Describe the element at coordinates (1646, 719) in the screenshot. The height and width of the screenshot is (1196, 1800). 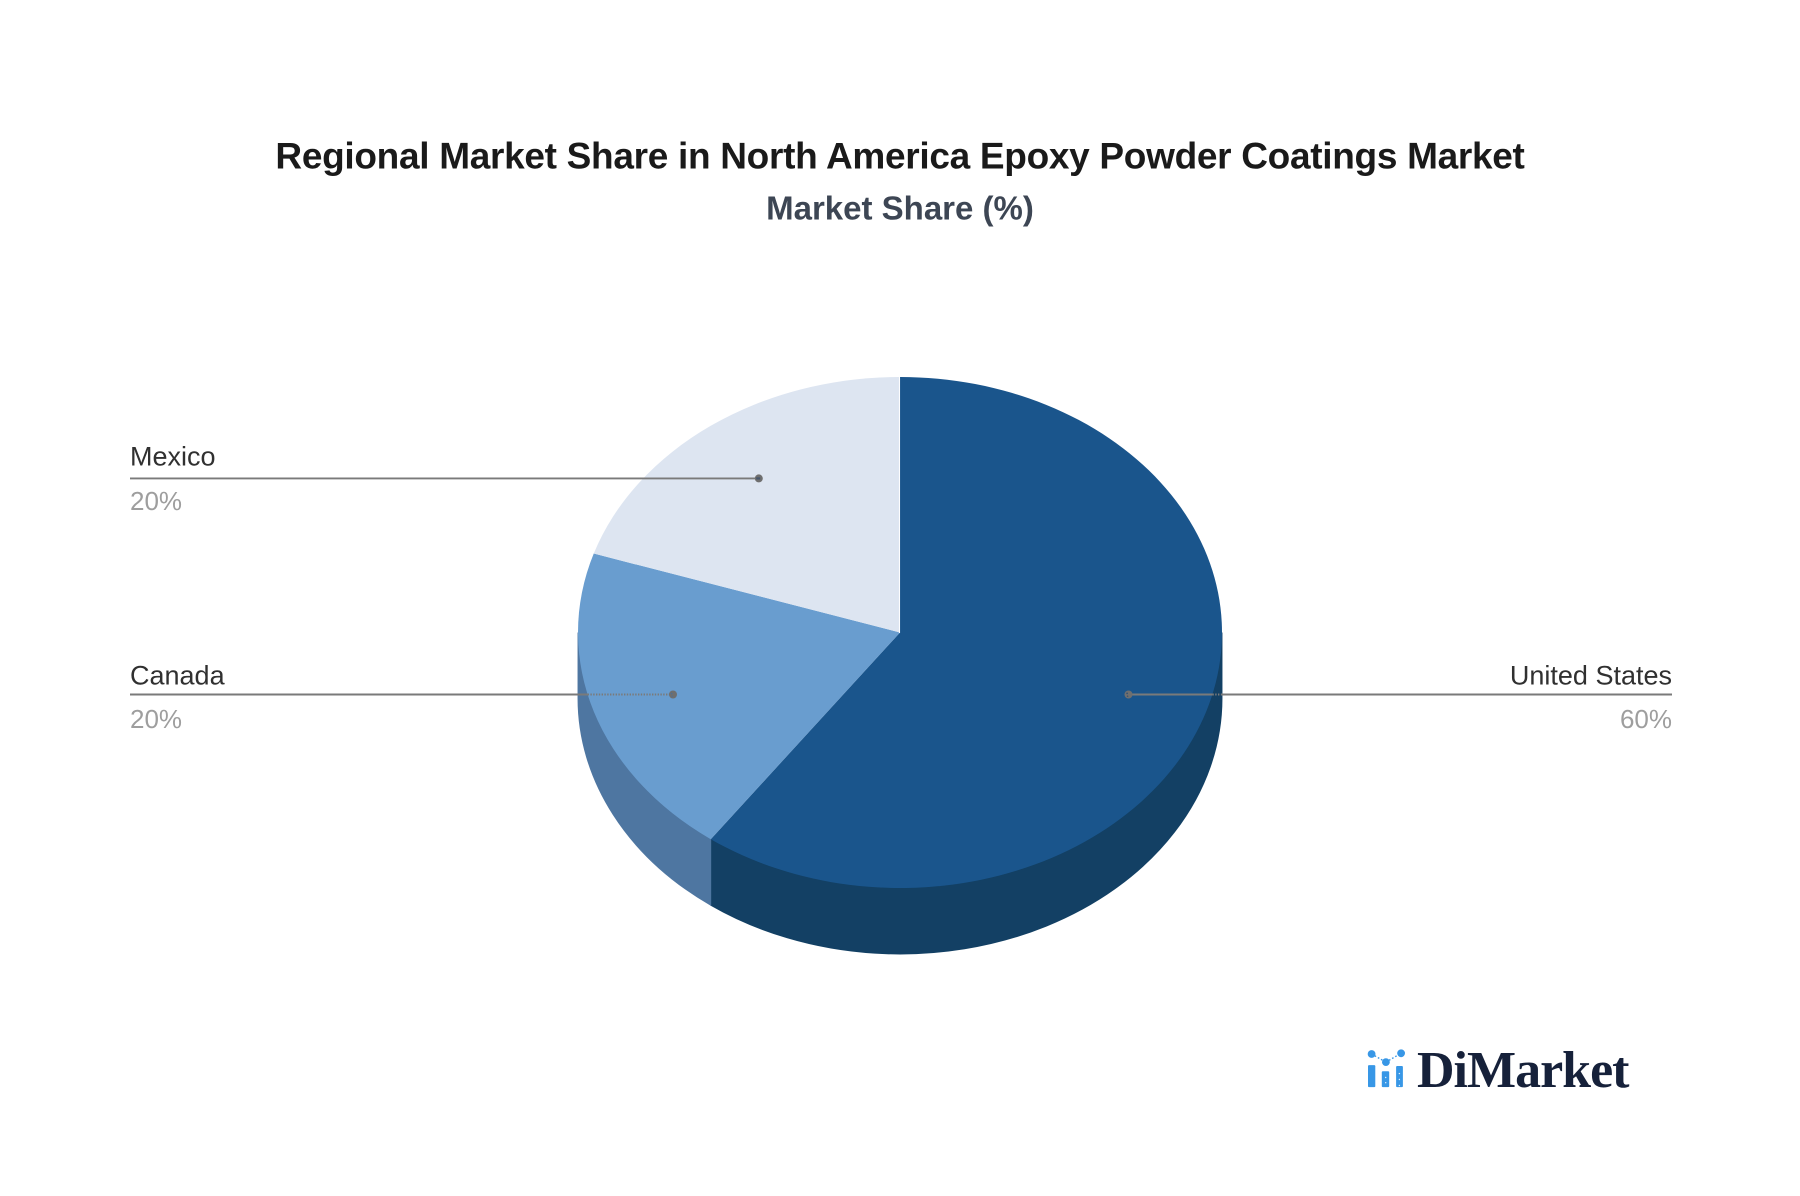
I see `svg-text: 60%` at that location.